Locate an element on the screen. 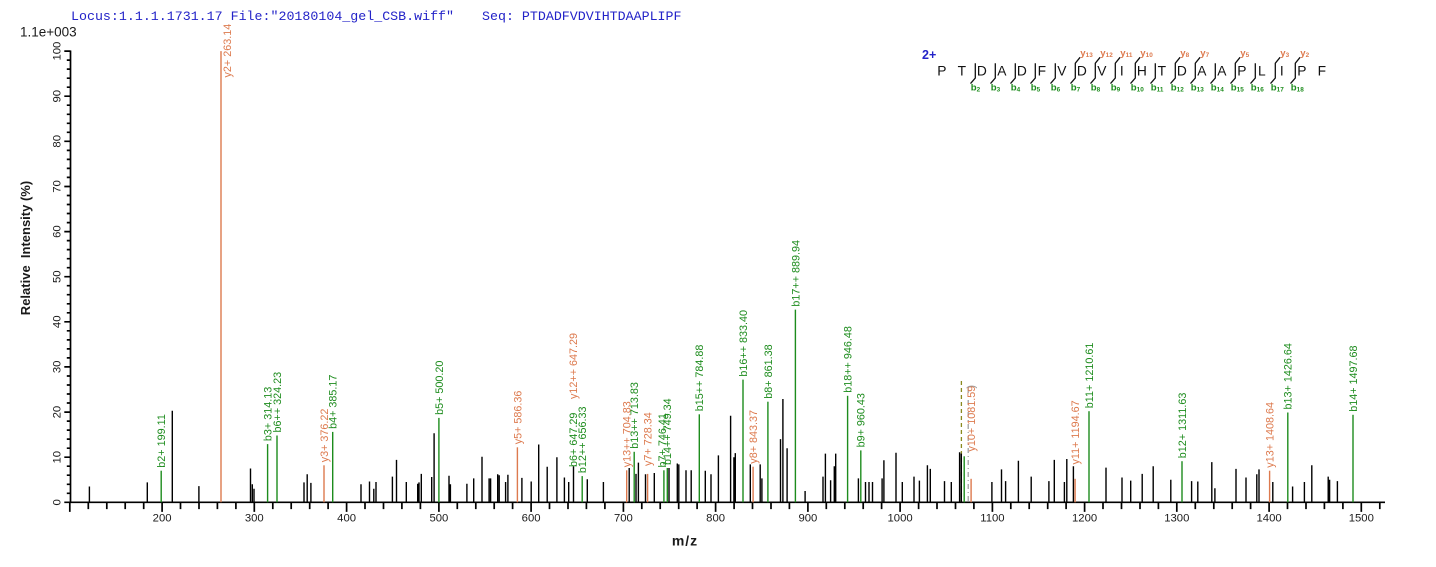 The width and height of the screenshot is (1436, 567). svg-text: 800 is located at coordinates (715, 519).